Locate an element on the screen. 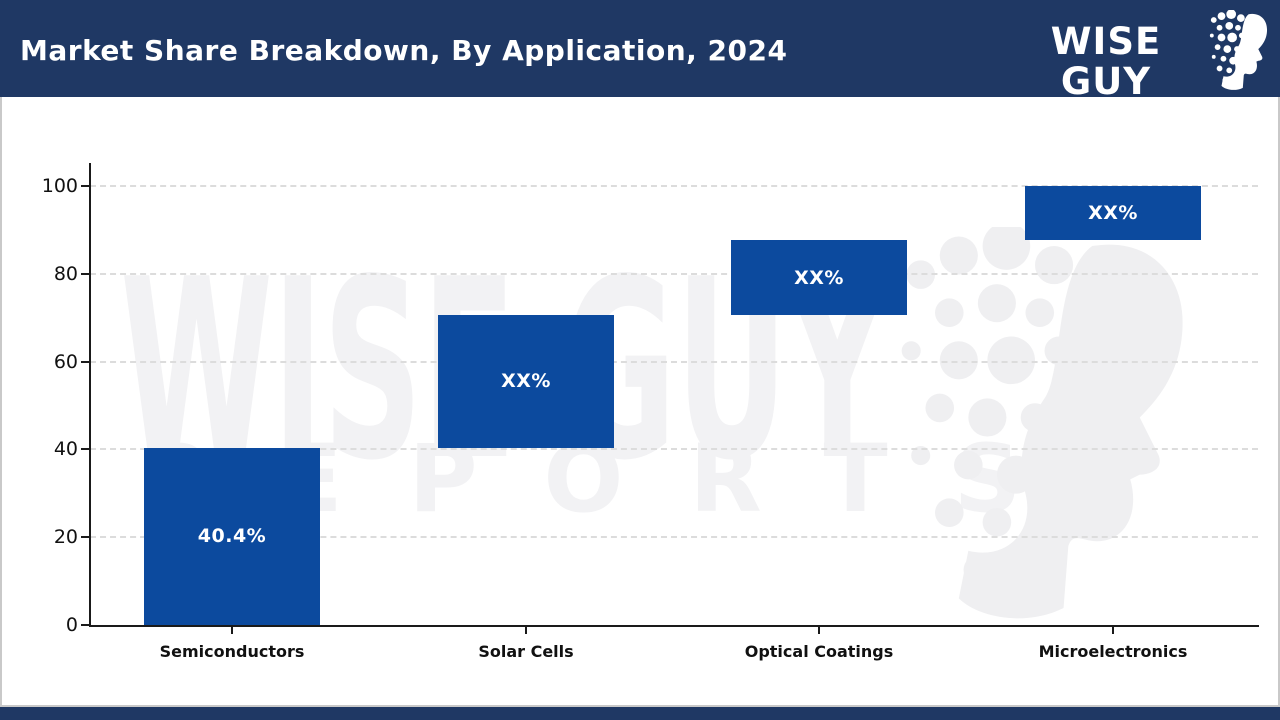  x-category-label-3: Optical Coatings is located at coordinates (819, 651).